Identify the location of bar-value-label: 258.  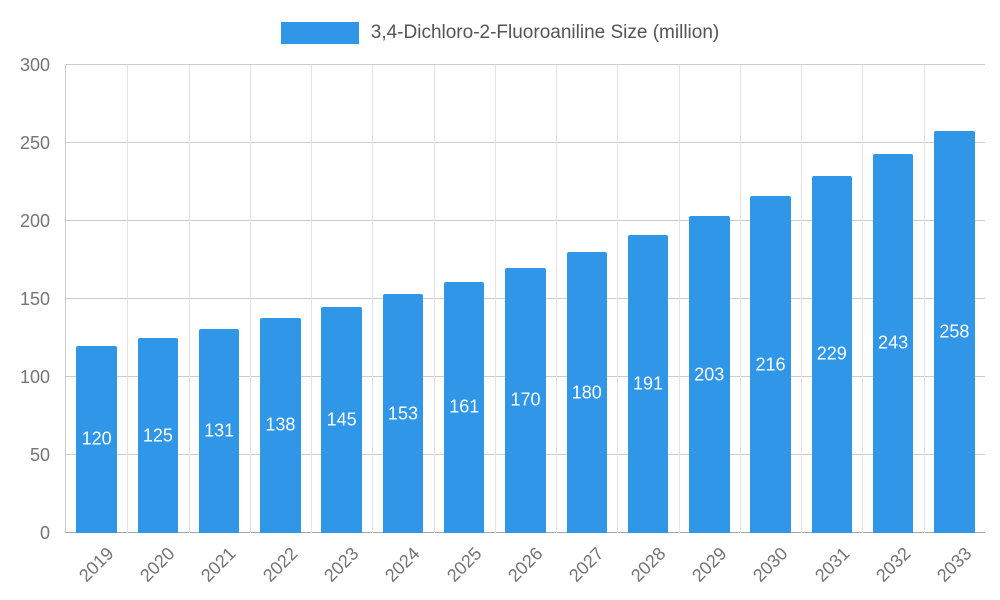
(954, 331).